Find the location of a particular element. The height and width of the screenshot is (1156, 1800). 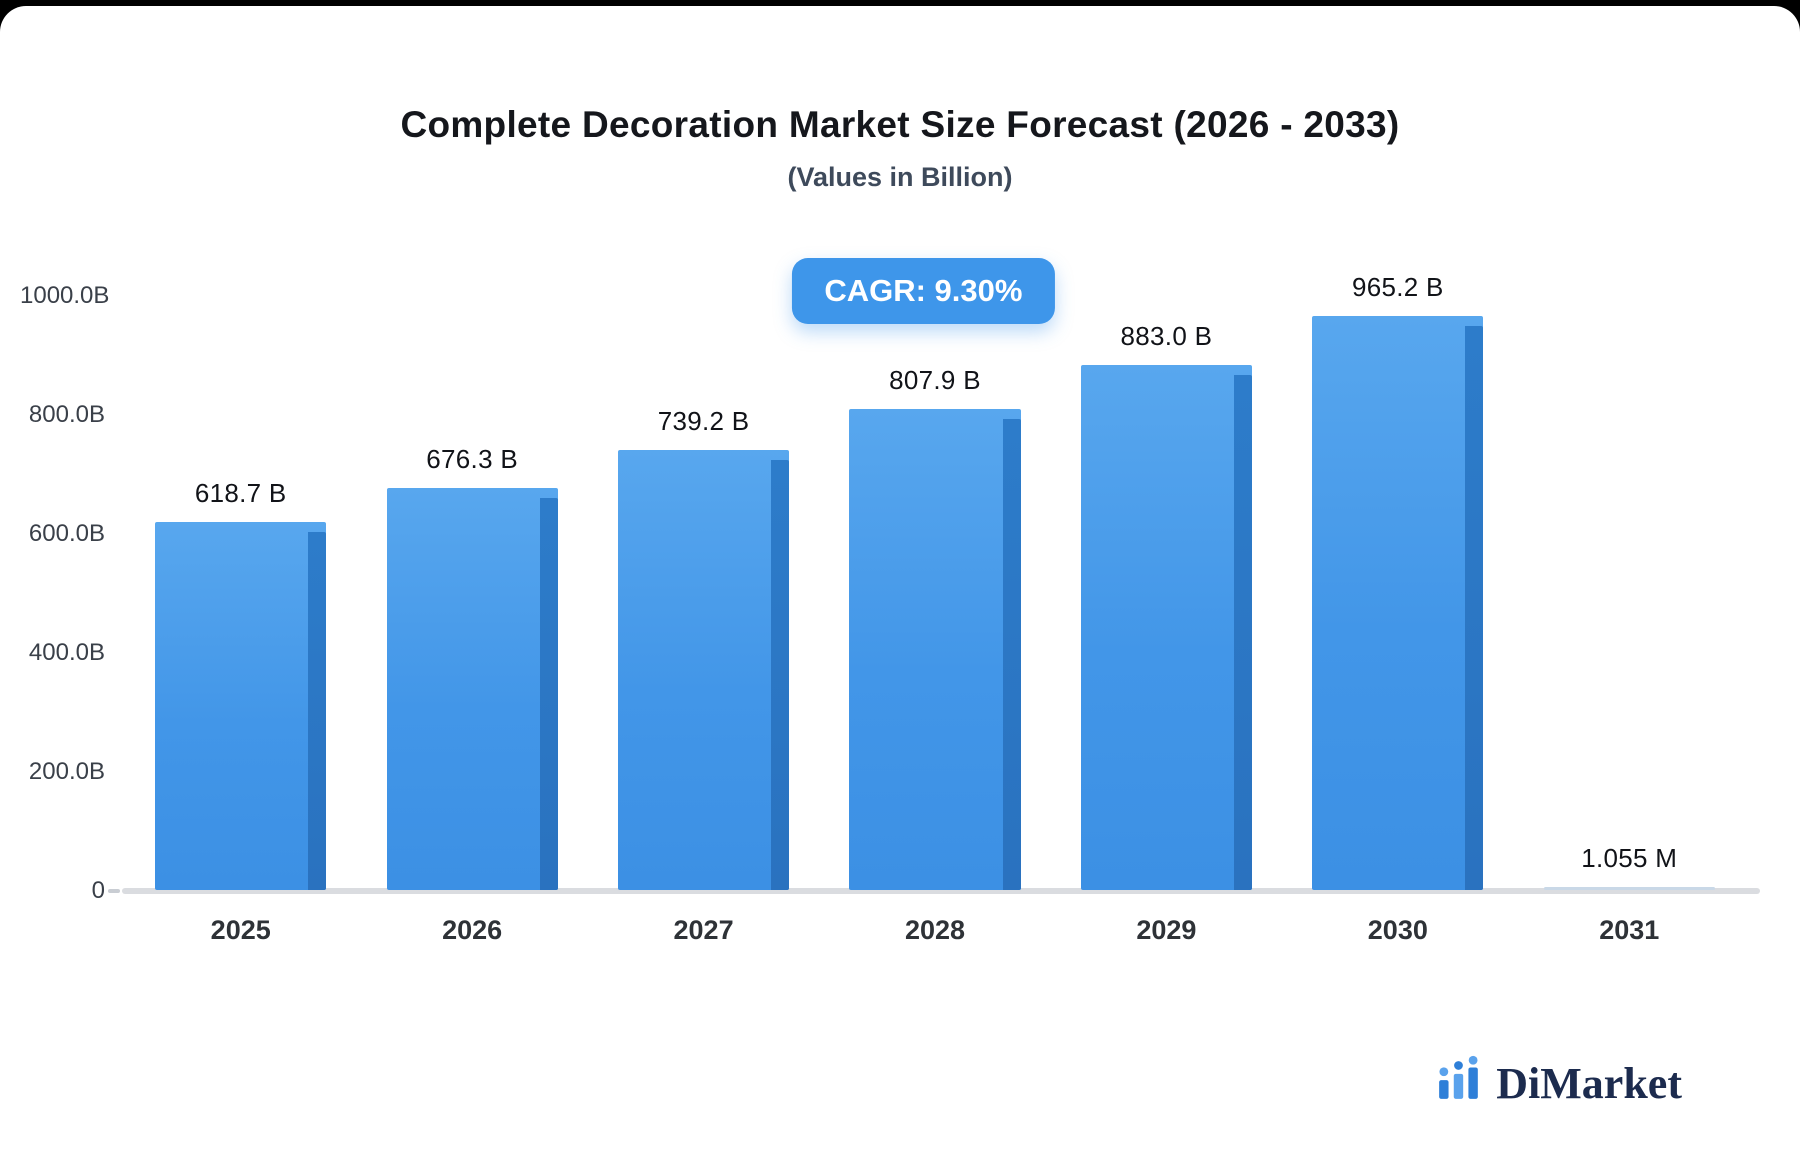

bar-column-2030: 965.2 B 2030 is located at coordinates (1397, 605).